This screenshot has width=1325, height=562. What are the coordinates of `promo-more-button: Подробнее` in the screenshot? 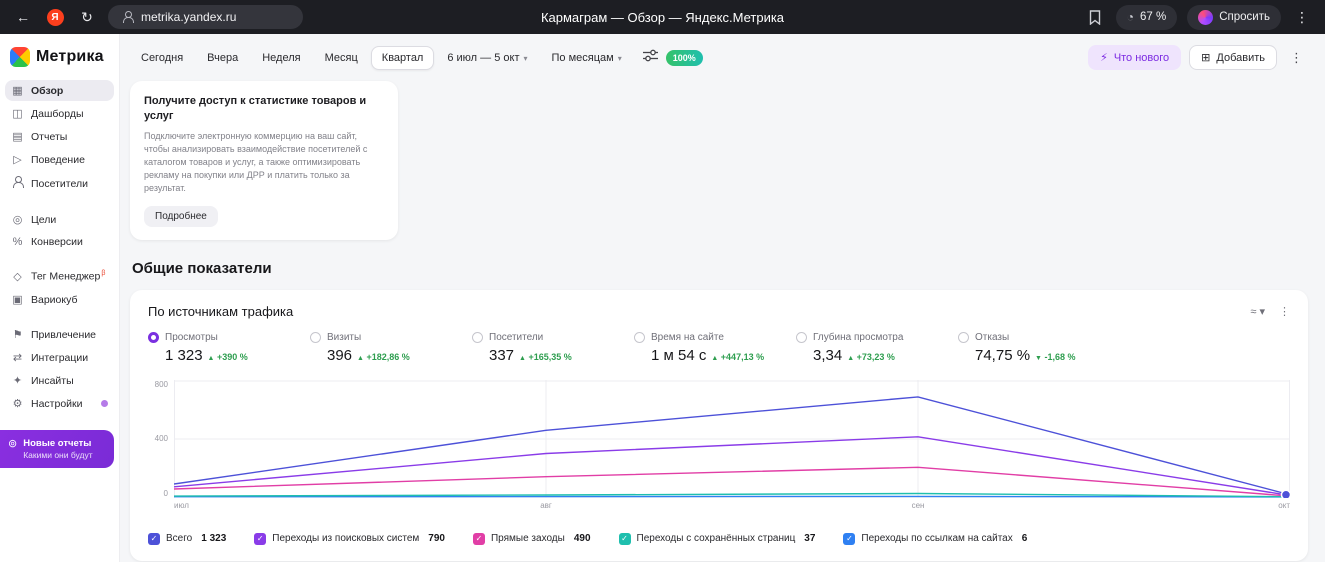 It's located at (181, 216).